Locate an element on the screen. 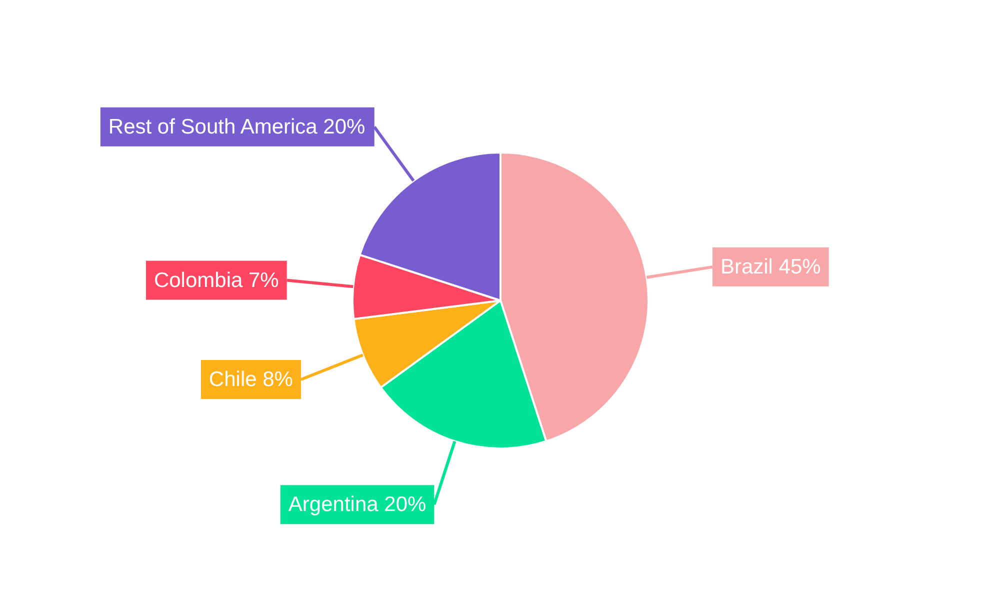 This screenshot has width=1000, height=600. slice-label: Chile 8% is located at coordinates (250, 379).